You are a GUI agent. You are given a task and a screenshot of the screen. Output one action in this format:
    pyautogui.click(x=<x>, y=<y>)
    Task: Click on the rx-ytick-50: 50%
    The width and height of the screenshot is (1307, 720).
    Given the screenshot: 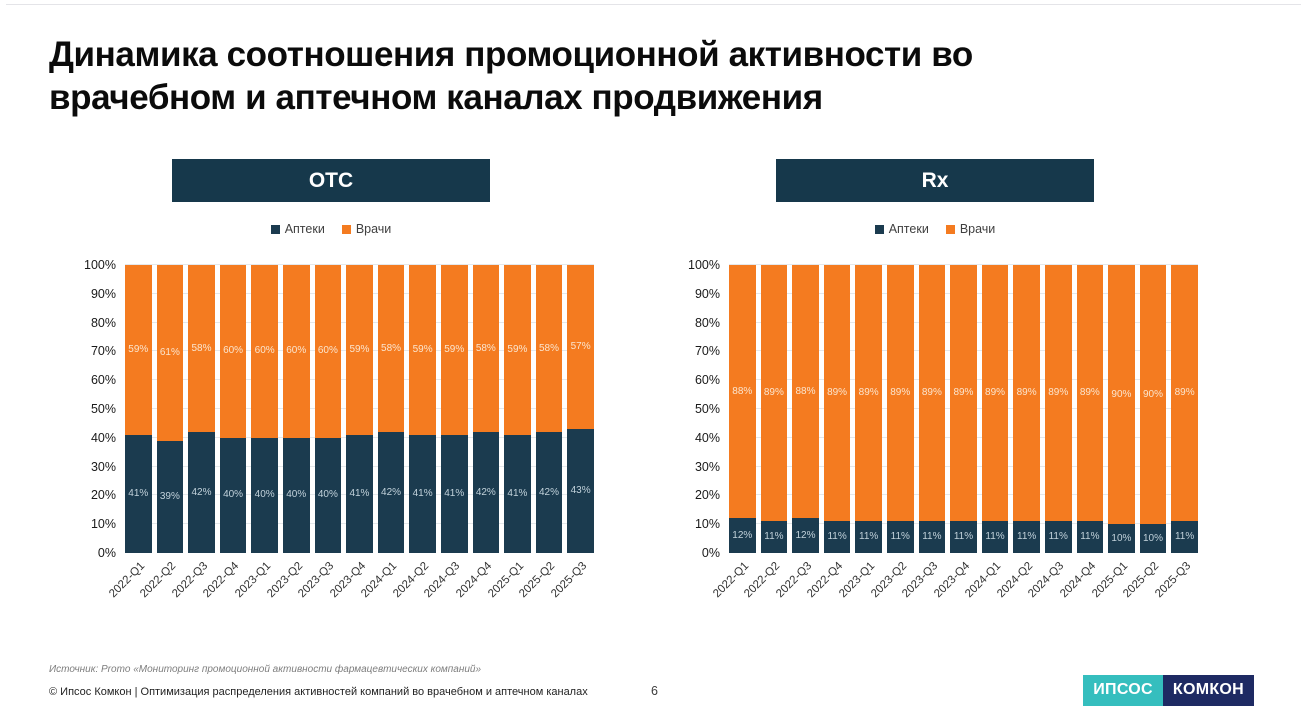 What is the action you would take?
    pyautogui.click(x=707, y=409)
    